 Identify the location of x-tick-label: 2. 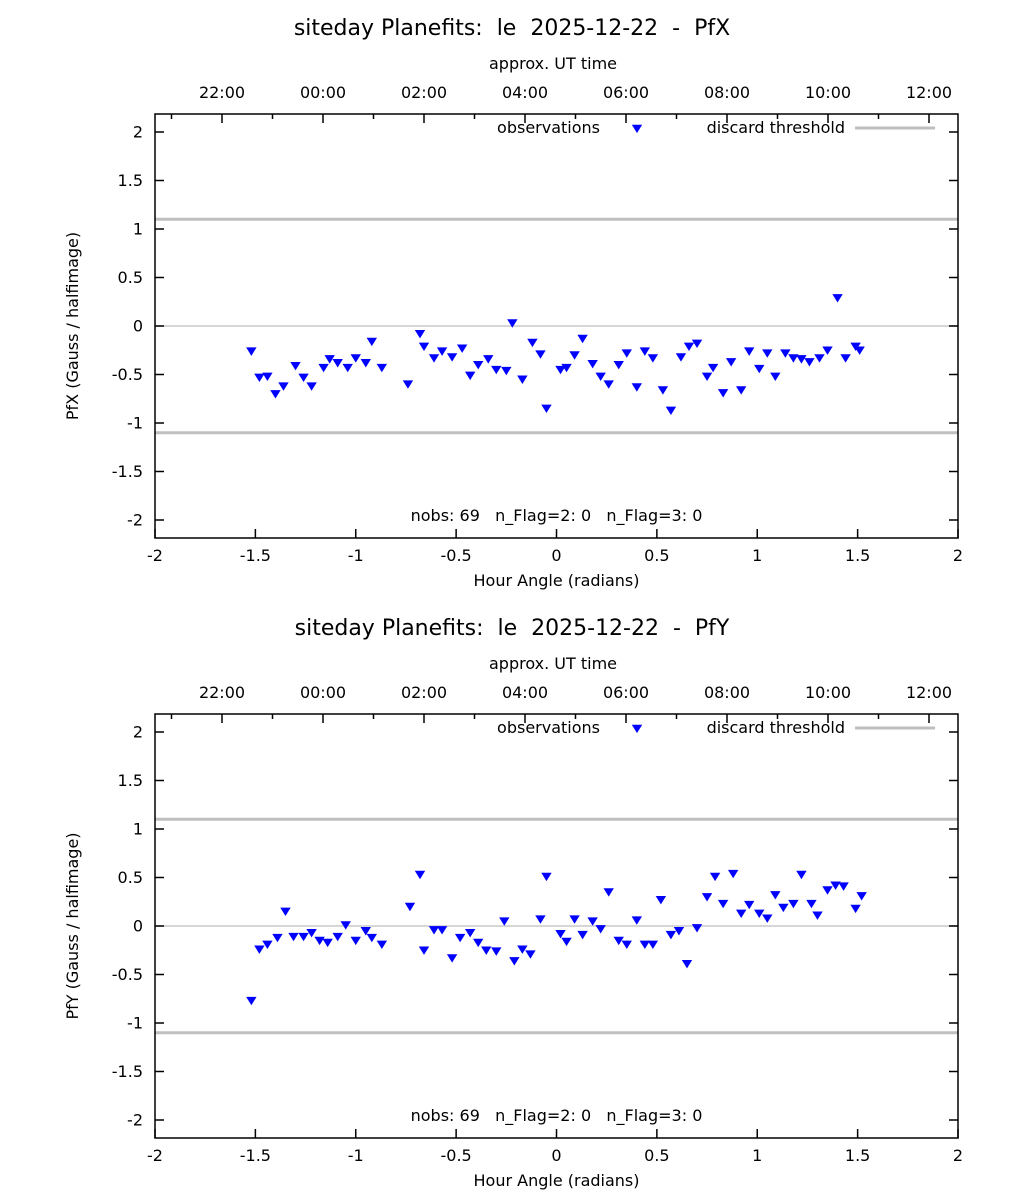
(958, 555).